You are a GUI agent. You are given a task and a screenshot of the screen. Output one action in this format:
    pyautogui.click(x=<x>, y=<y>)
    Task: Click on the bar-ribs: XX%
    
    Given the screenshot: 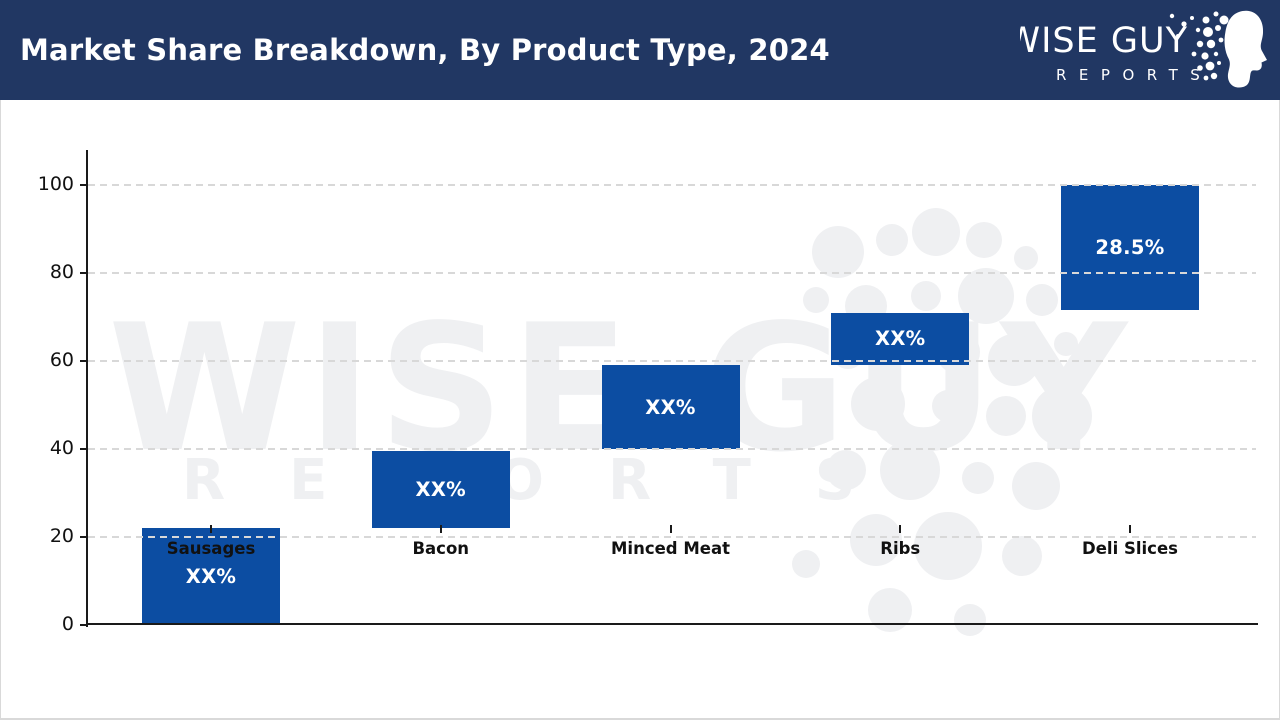 What is the action you would take?
    pyautogui.click(x=900, y=339)
    